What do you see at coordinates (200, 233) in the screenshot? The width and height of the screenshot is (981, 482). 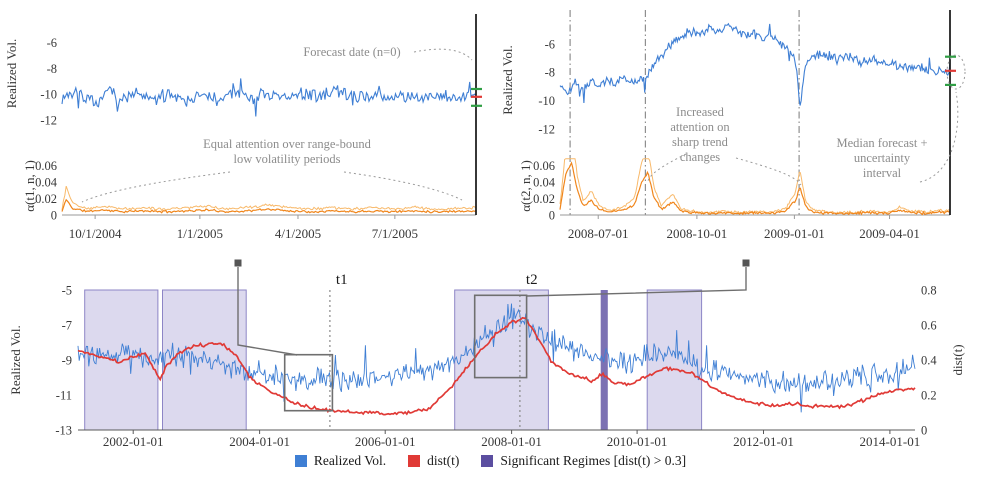 I see `x-tick-label: 1/1/2005` at bounding box center [200, 233].